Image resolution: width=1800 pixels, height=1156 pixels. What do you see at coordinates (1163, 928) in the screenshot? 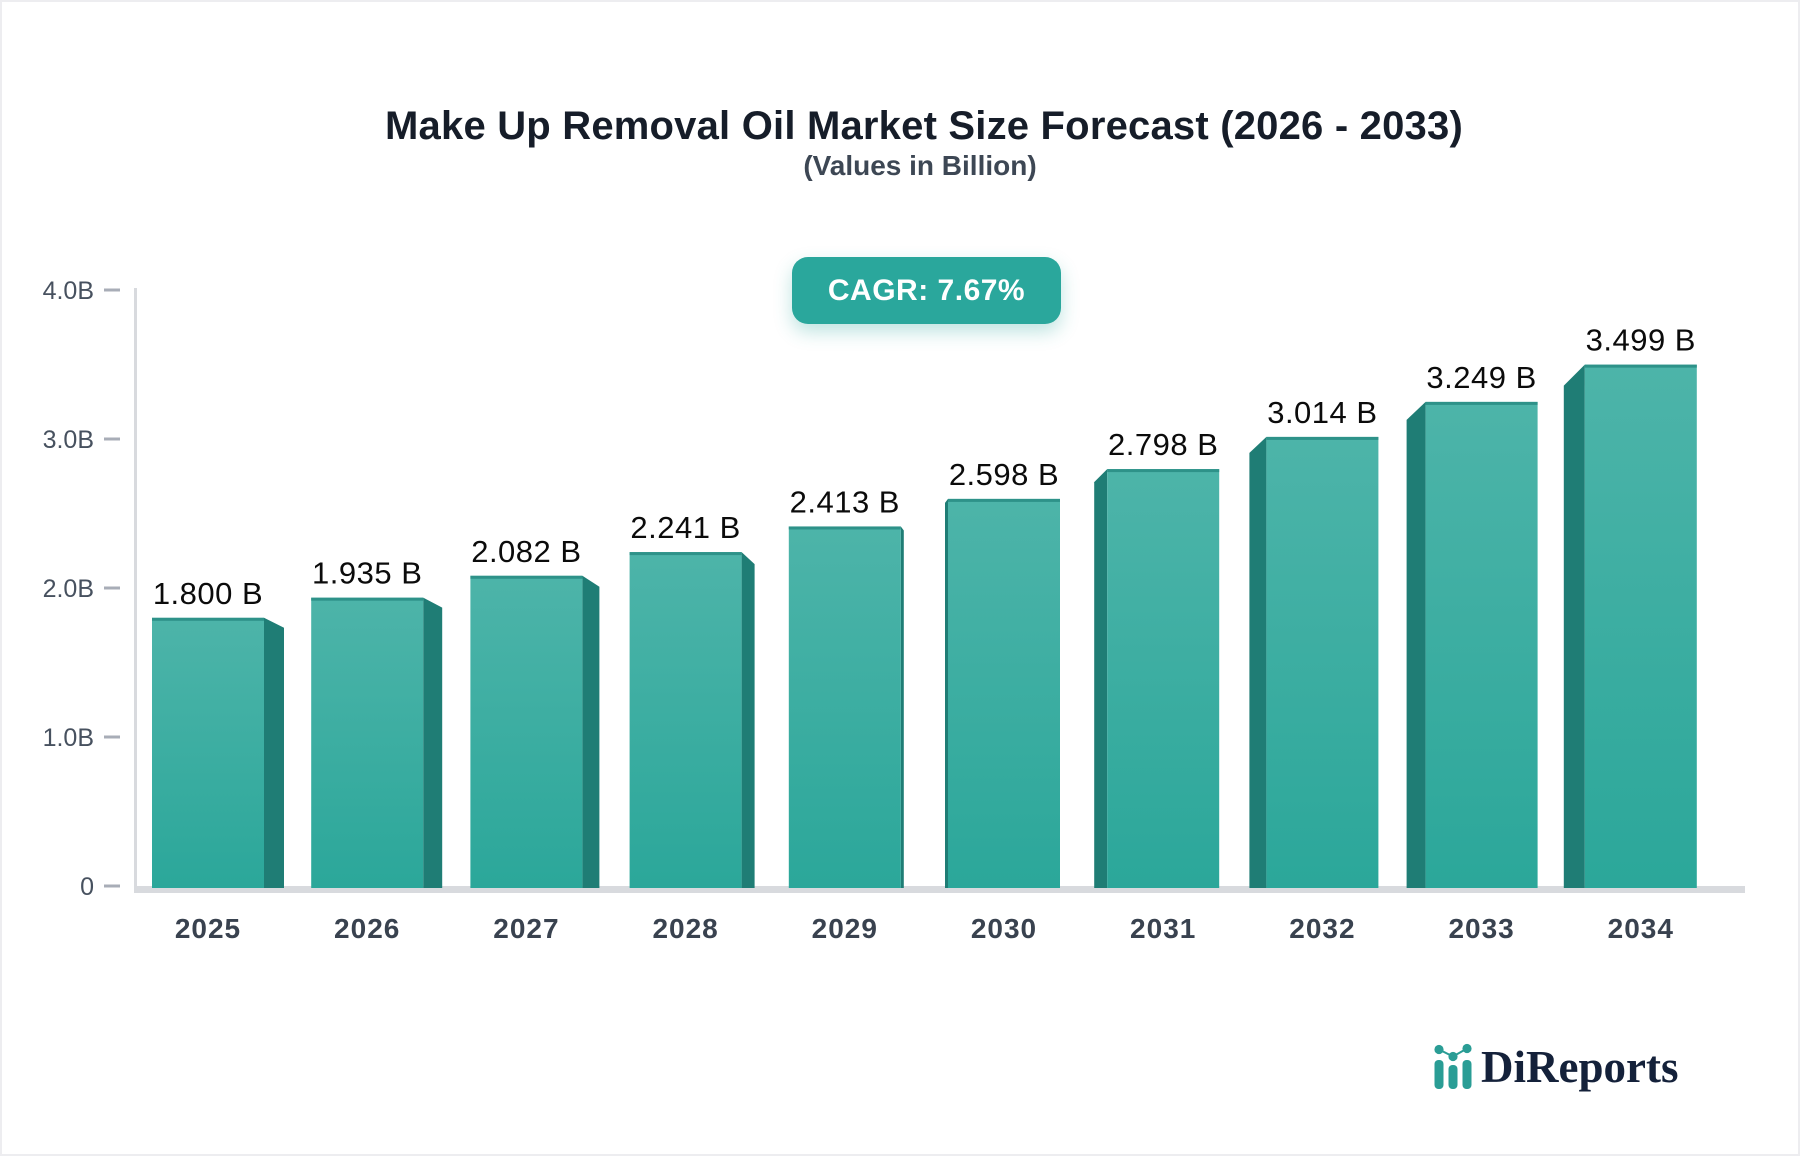
I see `x-axis-label: 2031` at bounding box center [1163, 928].